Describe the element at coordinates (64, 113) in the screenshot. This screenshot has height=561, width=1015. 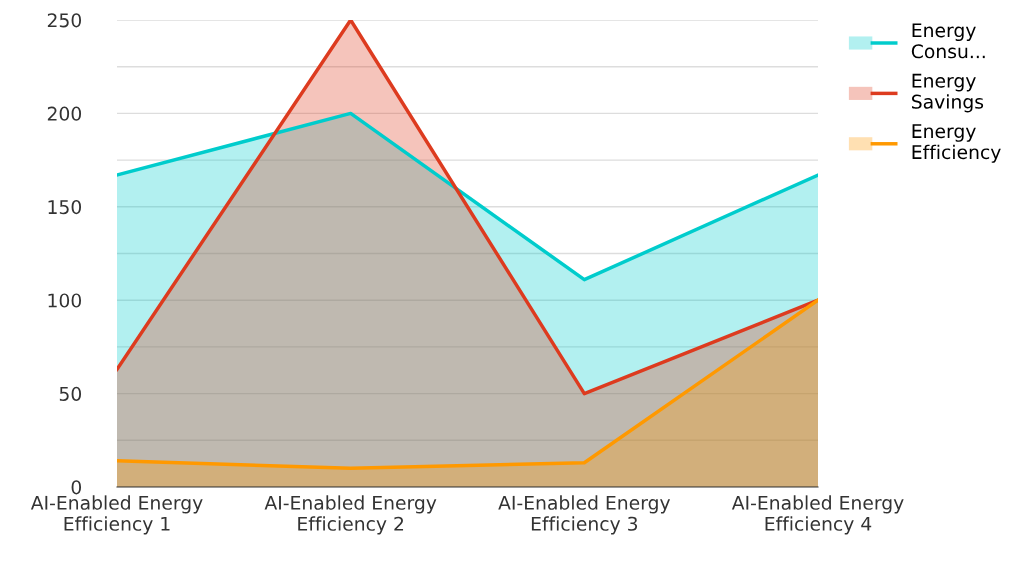
I see `y-tick-label: 200` at that location.